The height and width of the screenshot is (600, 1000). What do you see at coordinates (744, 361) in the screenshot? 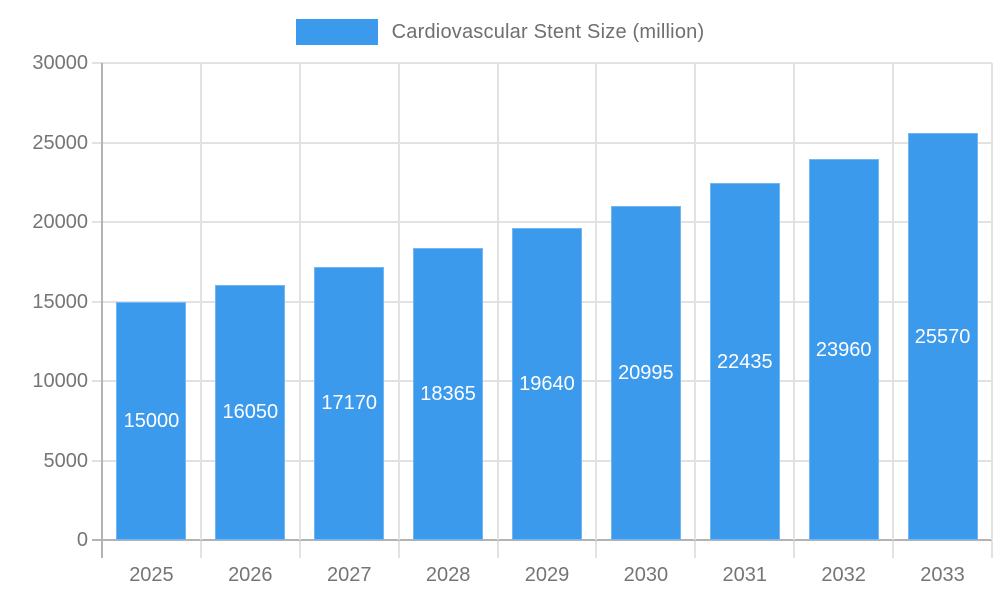
I see `bar-2031` at bounding box center [744, 361].